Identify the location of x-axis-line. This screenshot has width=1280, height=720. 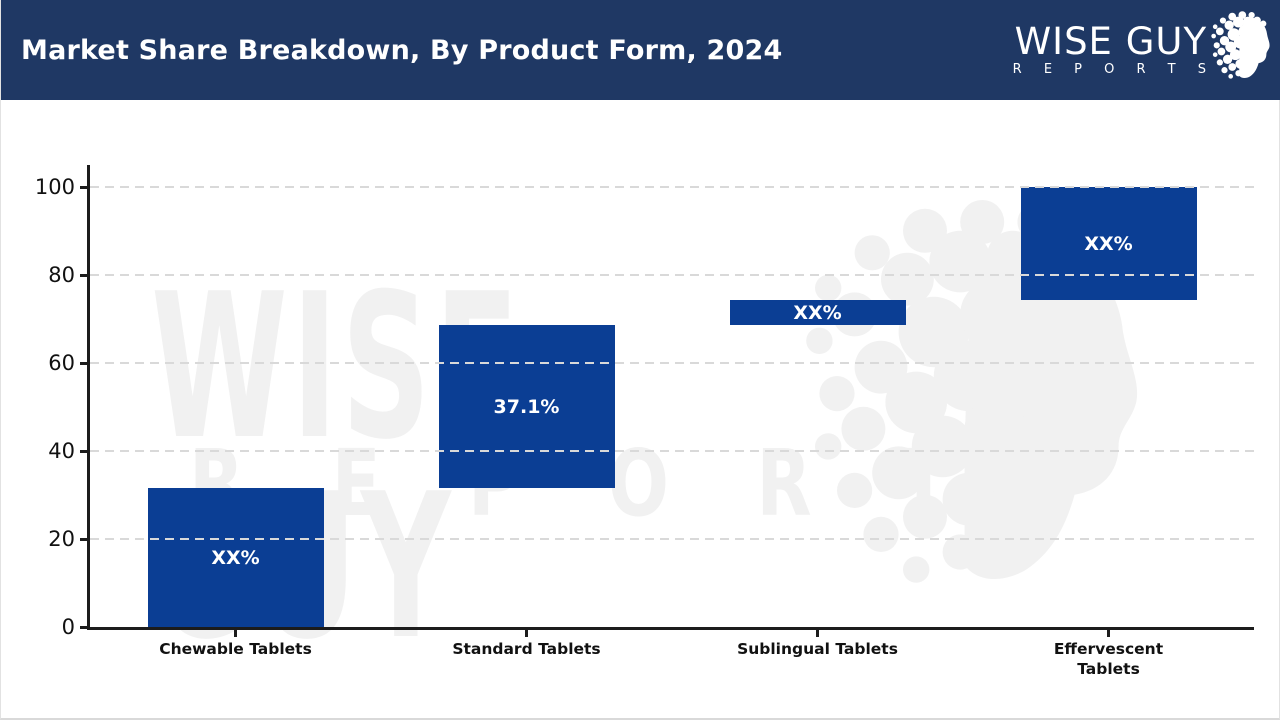
(672, 628).